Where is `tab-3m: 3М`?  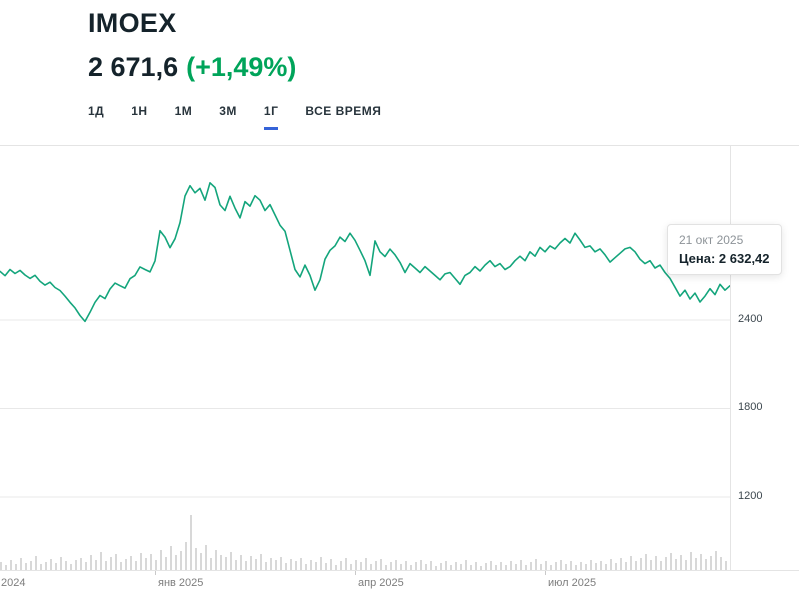 tab-3m: 3М is located at coordinates (228, 117).